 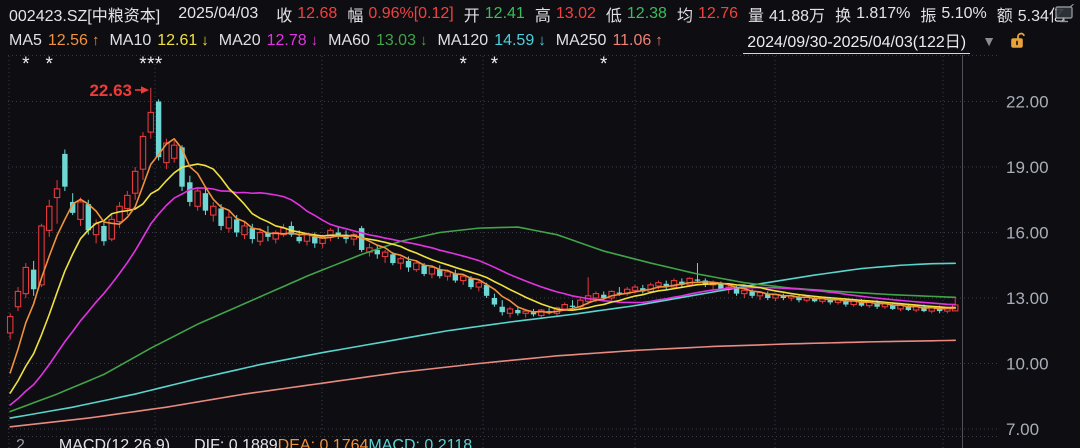 I want to click on macd-dea-value: DEA: 0.1764, so click(x=323, y=442).